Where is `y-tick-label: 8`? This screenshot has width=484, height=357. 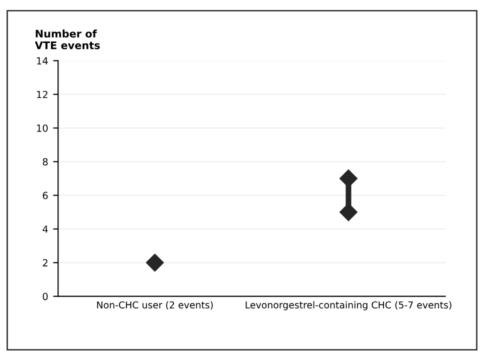
y-tick-label: 8 is located at coordinates (45, 162).